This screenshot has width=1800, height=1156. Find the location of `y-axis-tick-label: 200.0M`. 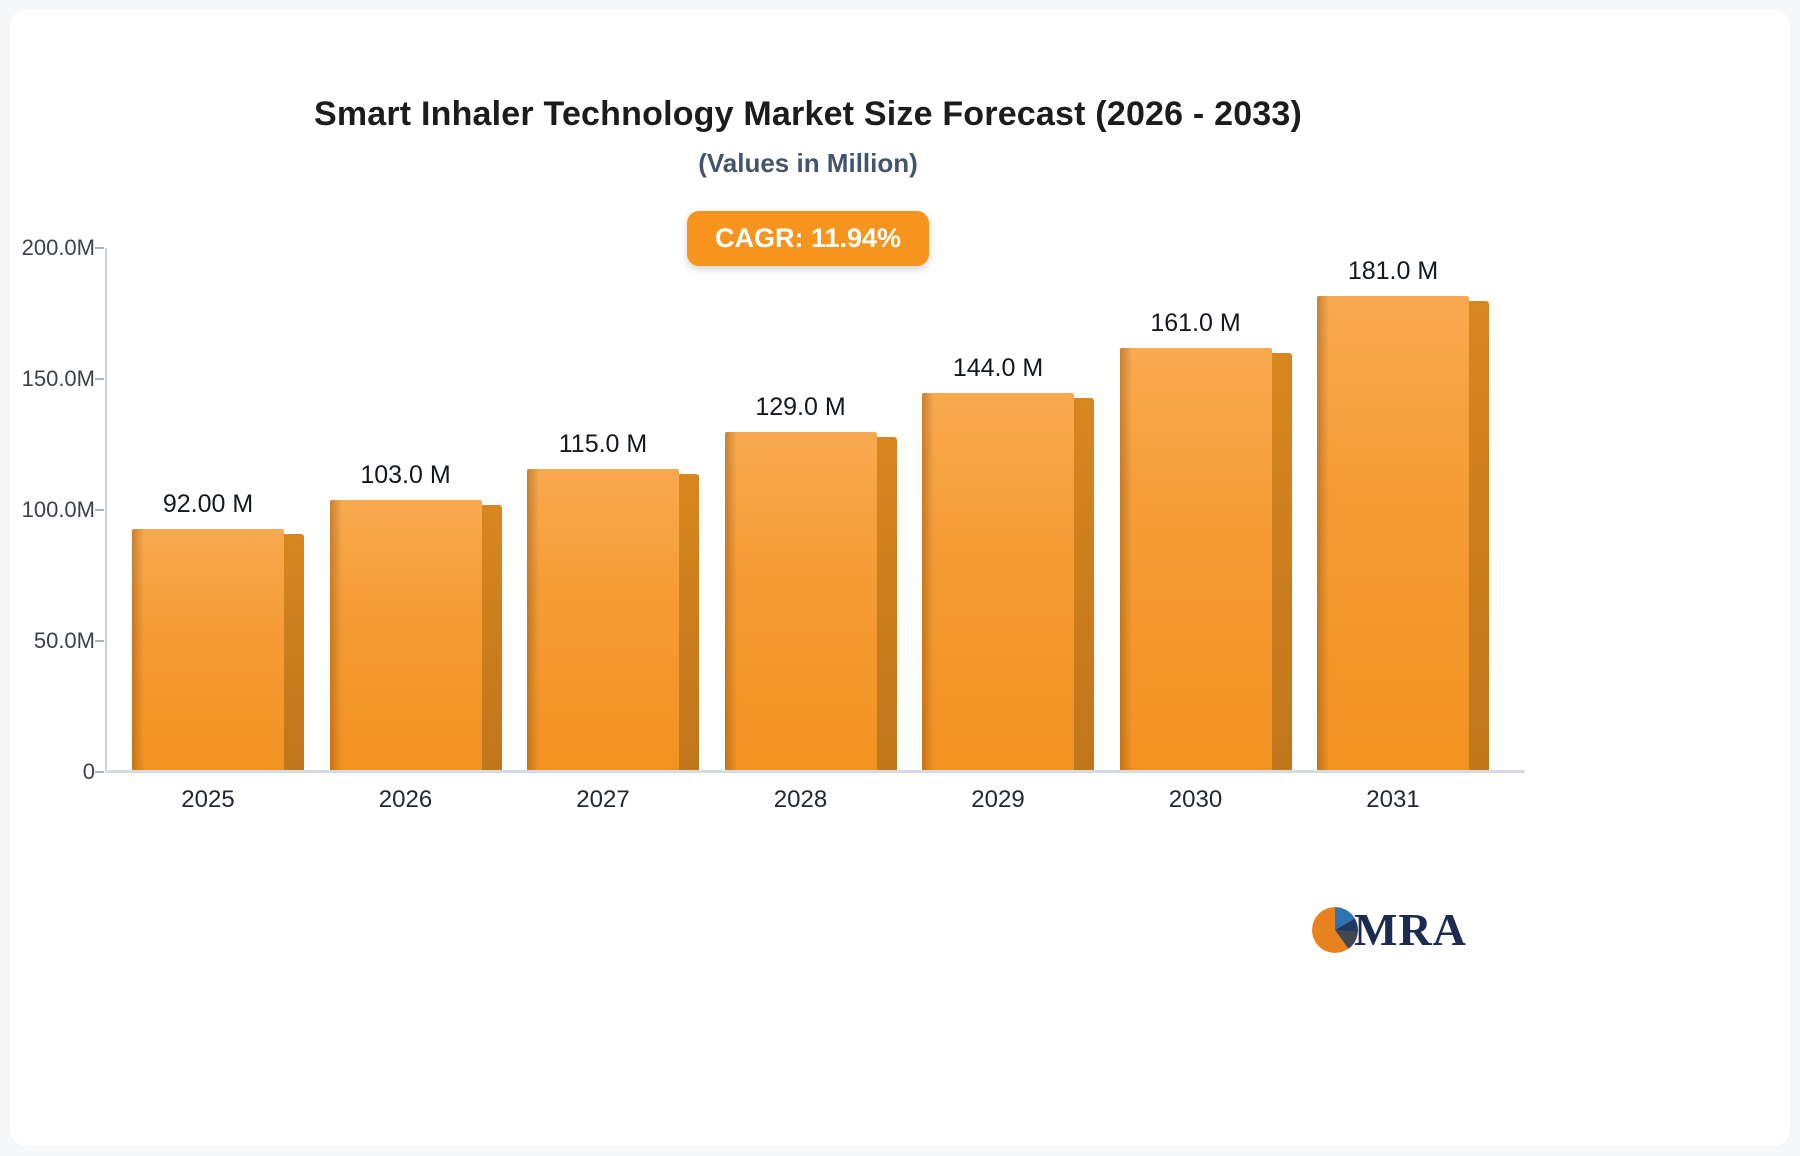

y-axis-tick-label: 200.0M is located at coordinates (58, 247).